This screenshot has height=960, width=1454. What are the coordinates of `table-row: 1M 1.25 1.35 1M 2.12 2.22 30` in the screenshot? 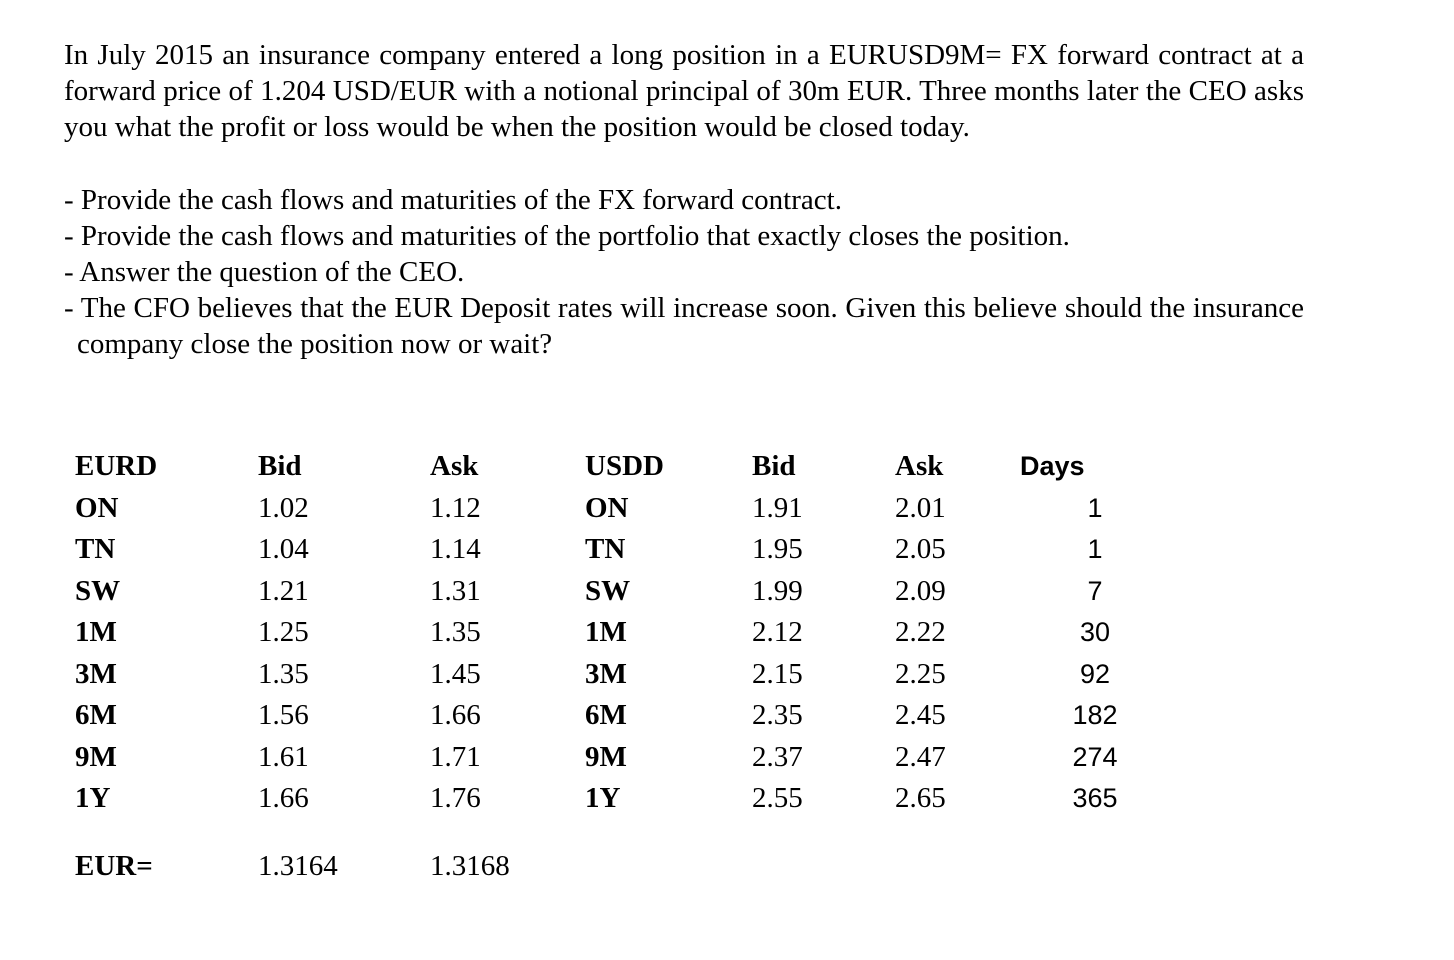 It's located at (622, 633).